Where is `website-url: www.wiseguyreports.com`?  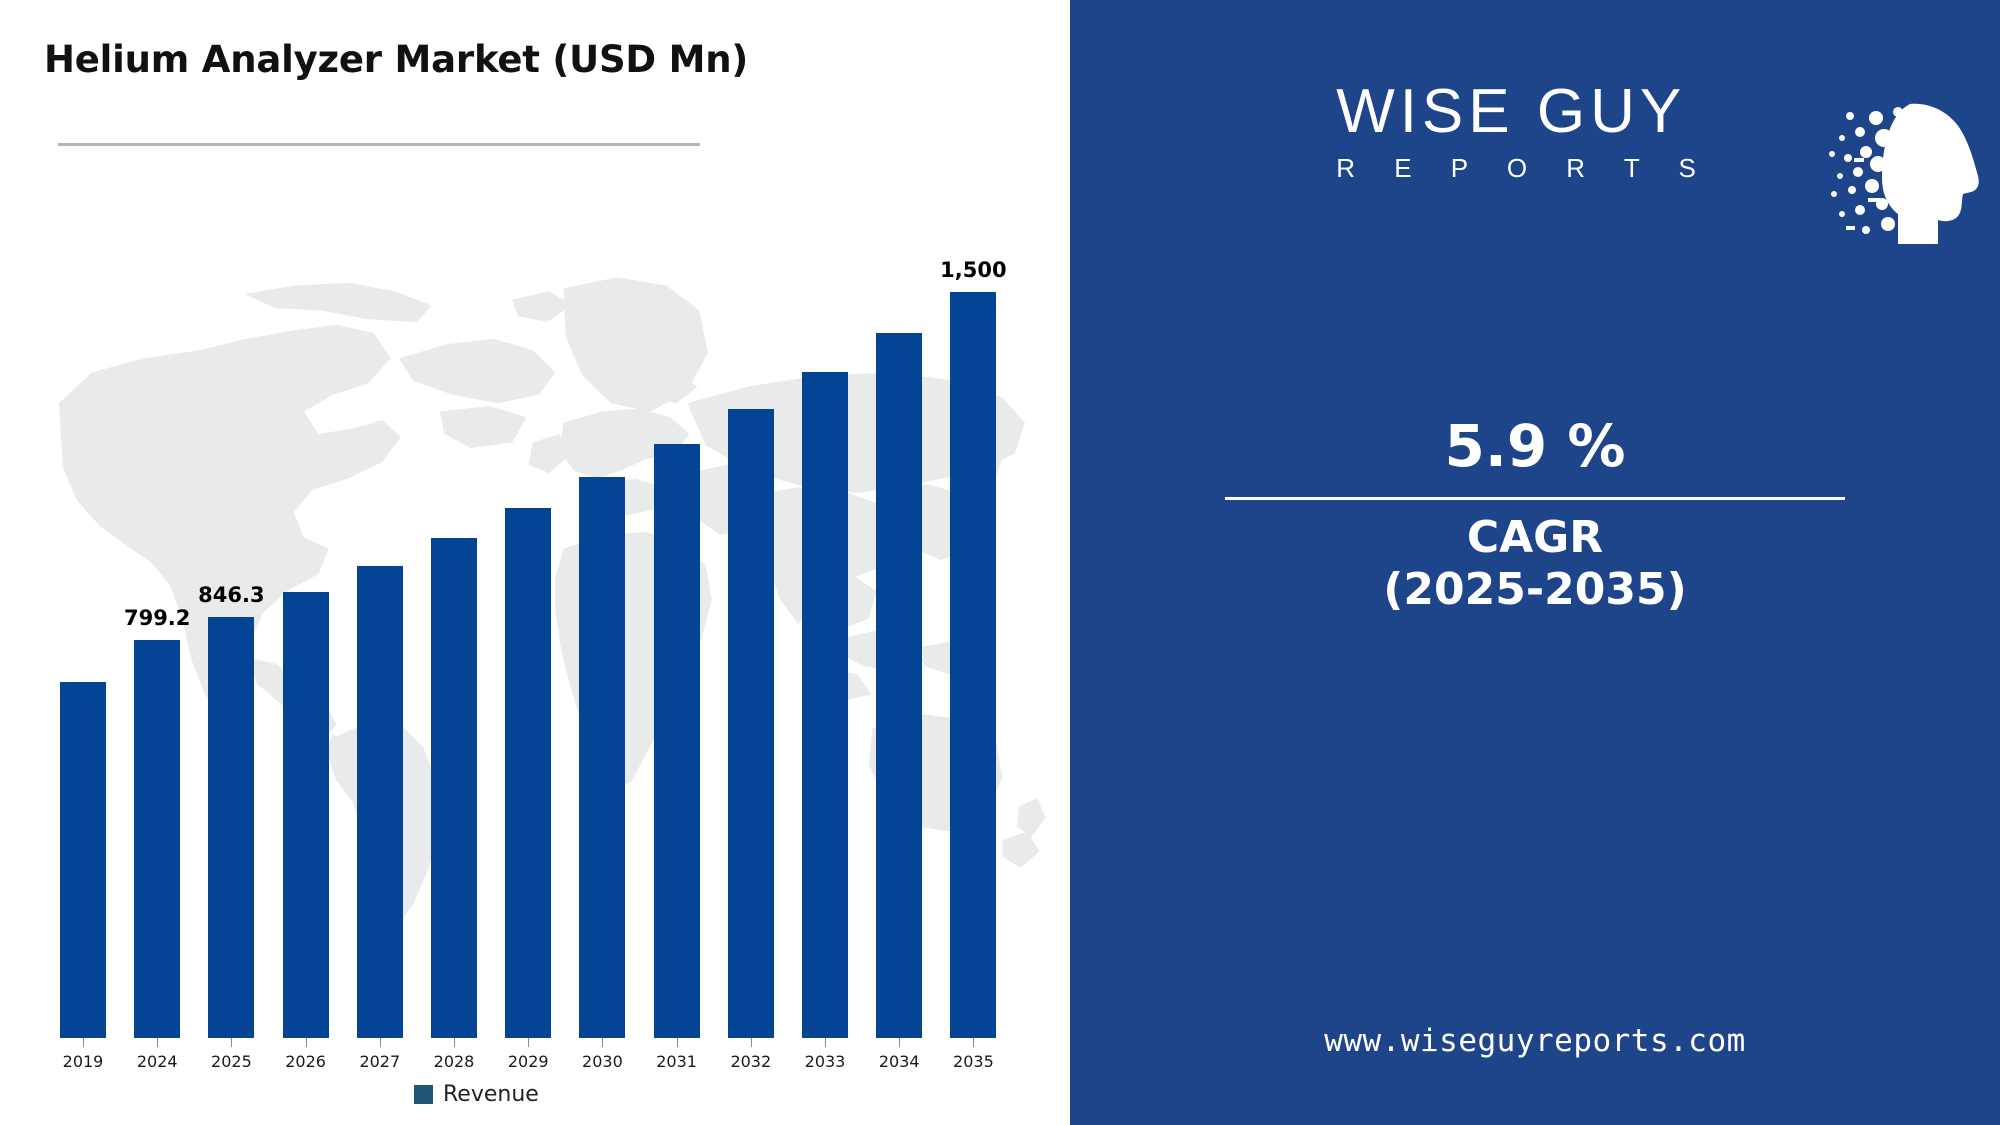 website-url: www.wiseguyreports.com is located at coordinates (1535, 1041).